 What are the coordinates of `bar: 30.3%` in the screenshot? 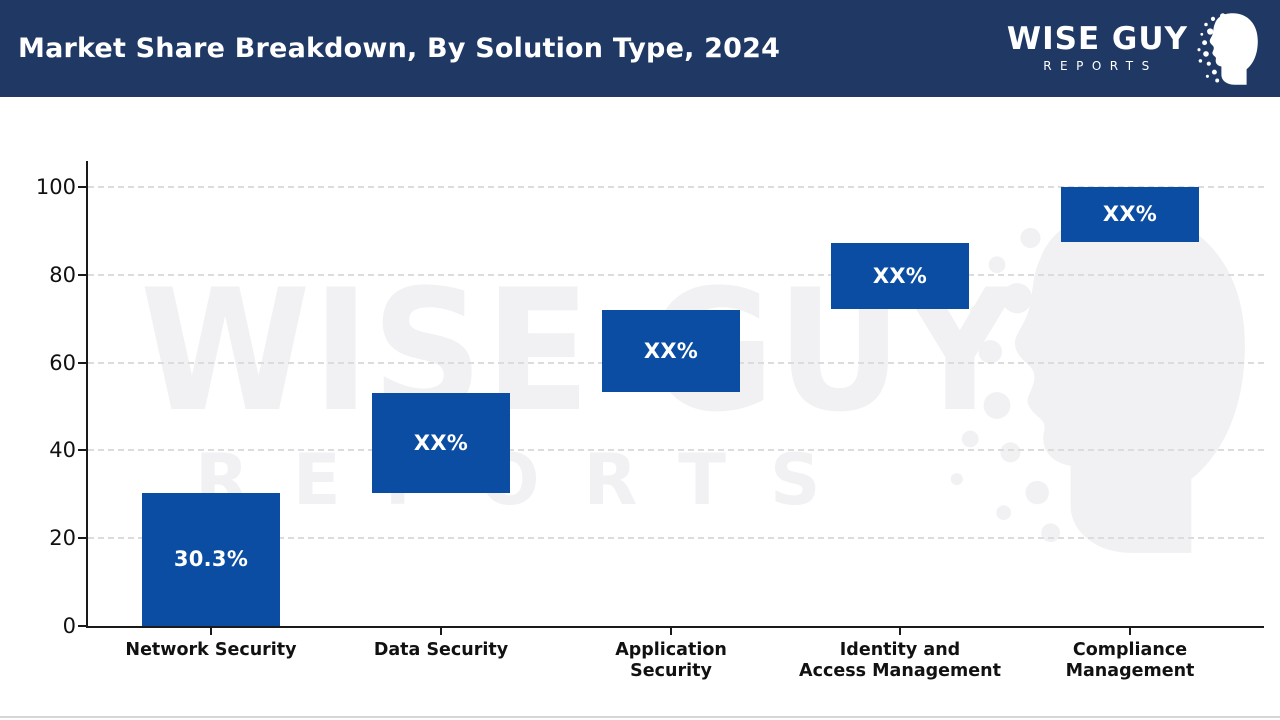 It's located at (211, 559).